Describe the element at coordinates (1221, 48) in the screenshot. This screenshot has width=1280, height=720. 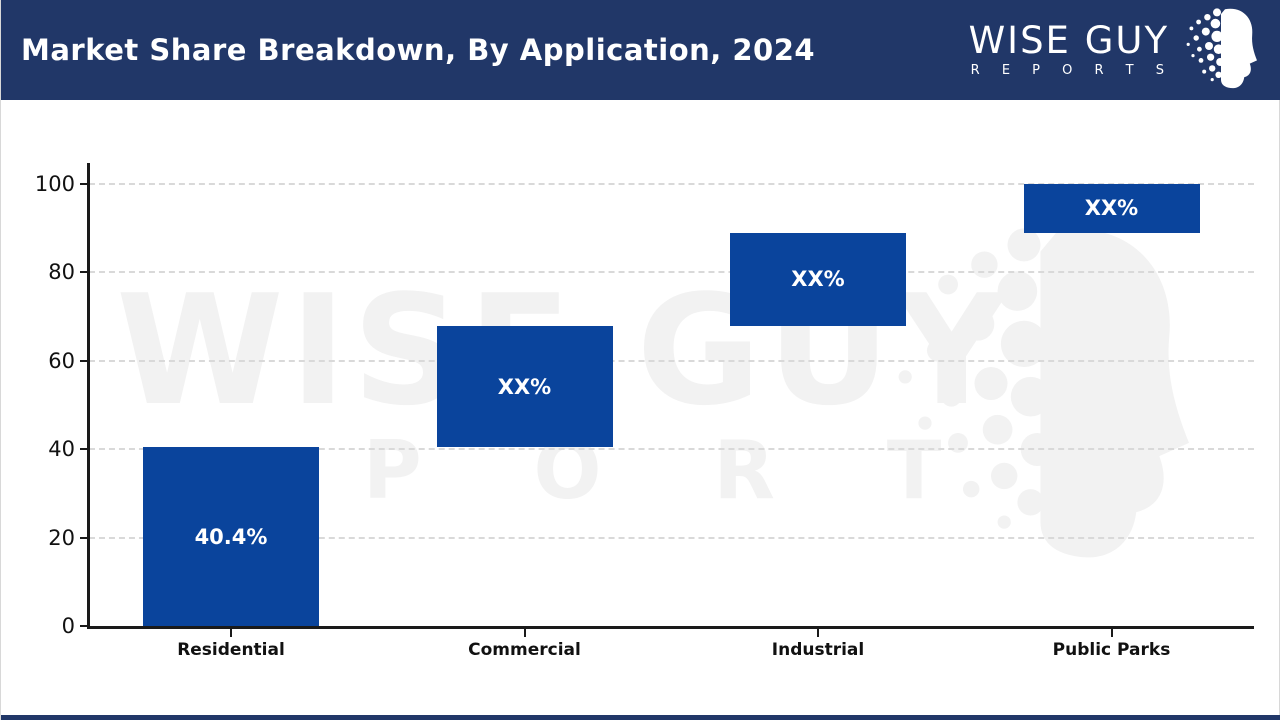
I see `logo-head-icon` at that location.